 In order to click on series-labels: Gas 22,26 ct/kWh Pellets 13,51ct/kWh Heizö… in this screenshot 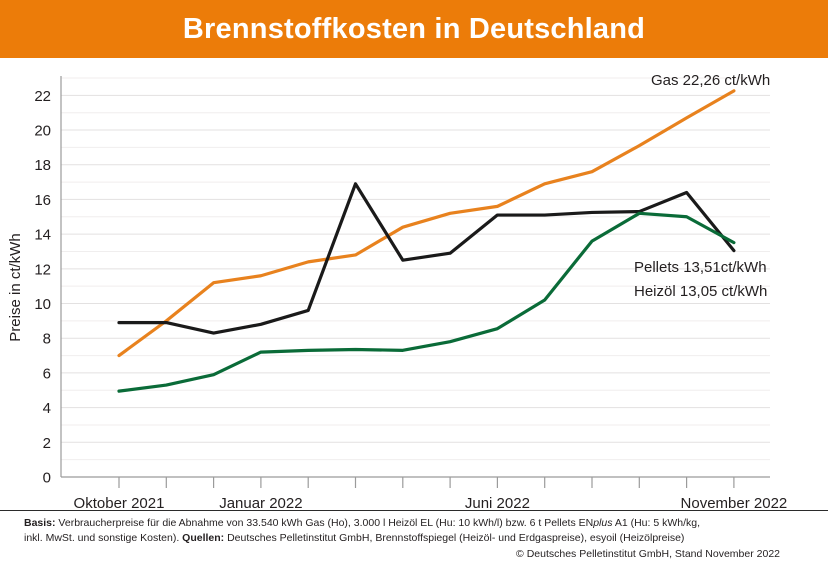, I will do `click(702, 186)`.